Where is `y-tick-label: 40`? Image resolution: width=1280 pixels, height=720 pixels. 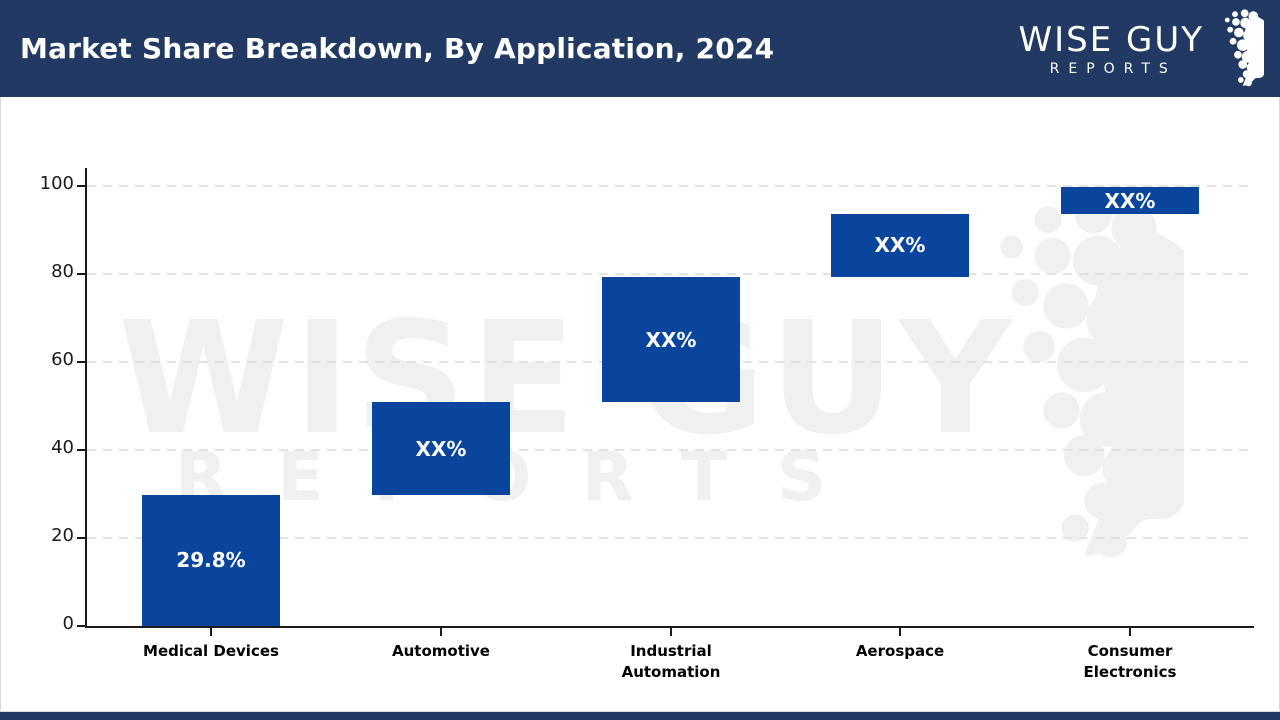
y-tick-label: 40 is located at coordinates (62, 447).